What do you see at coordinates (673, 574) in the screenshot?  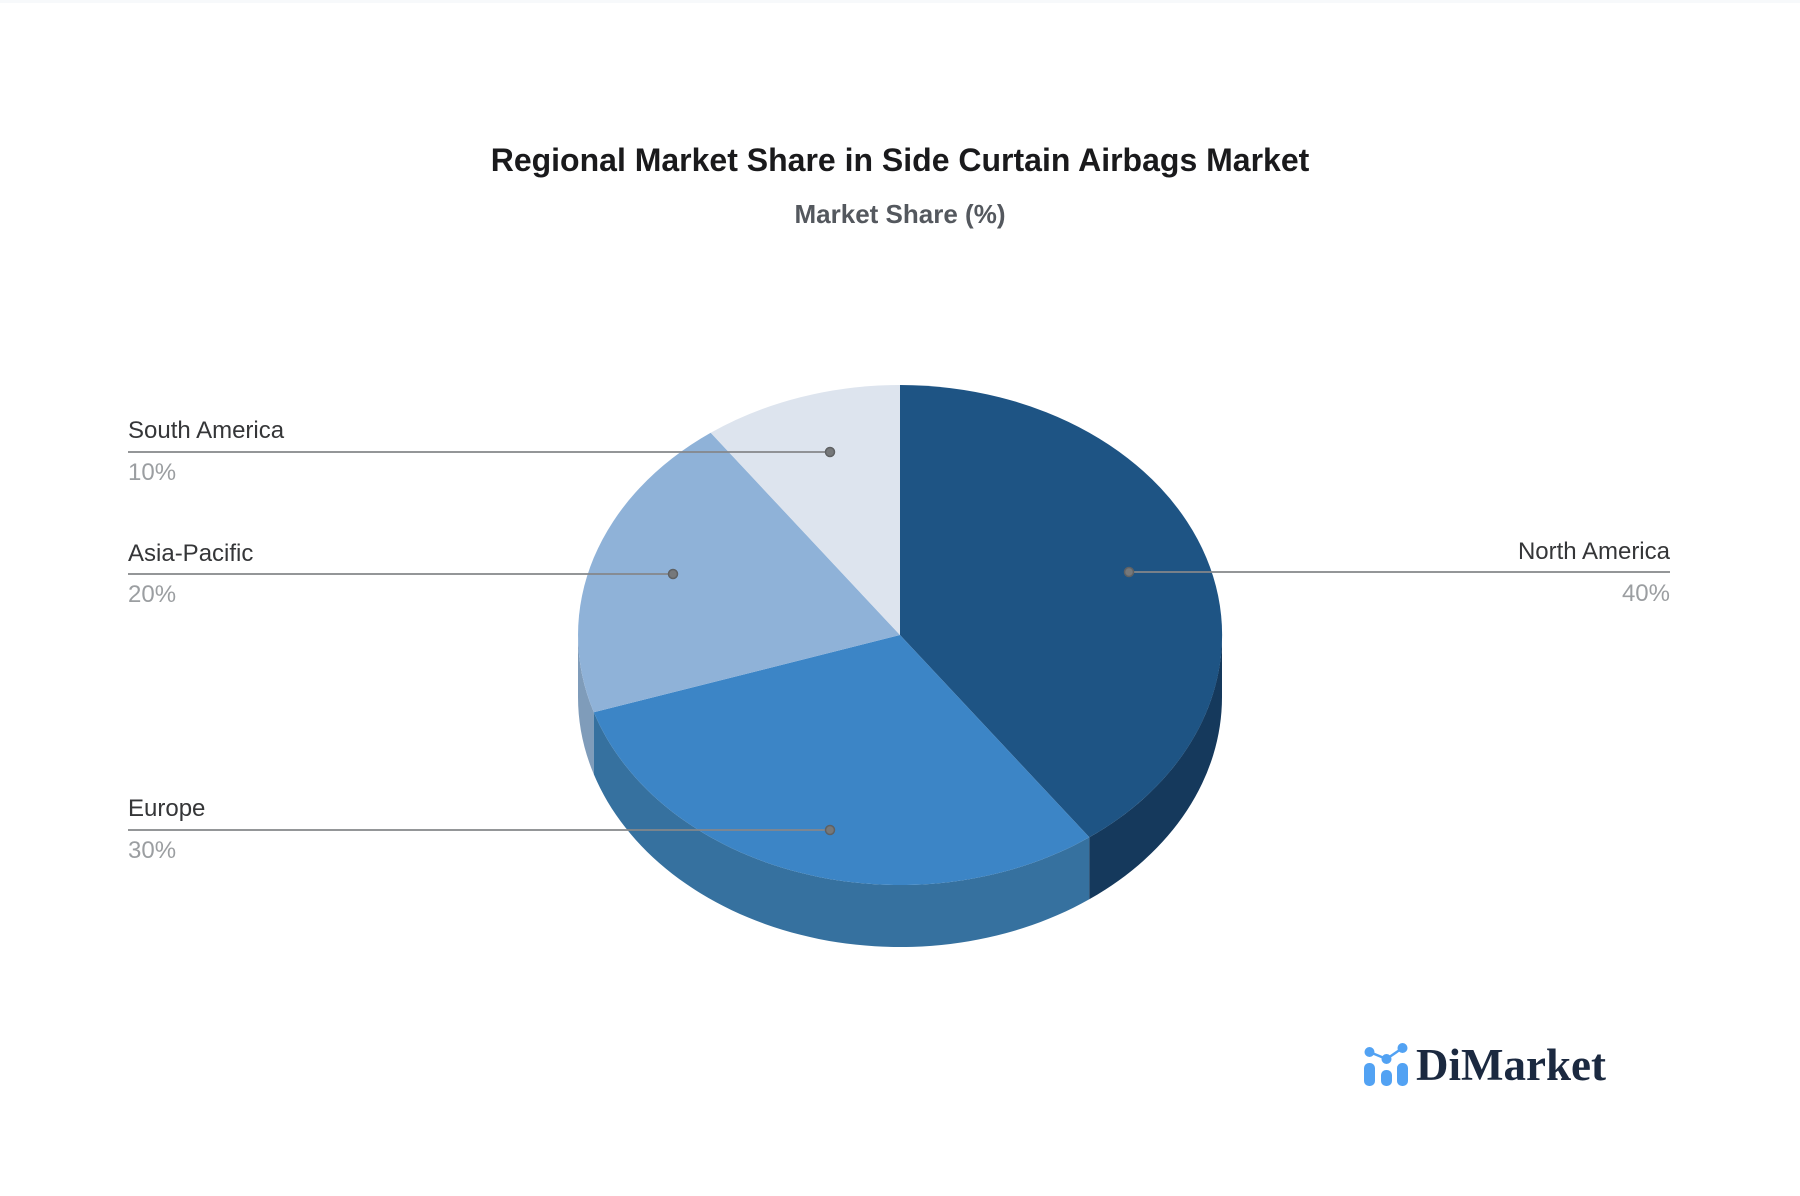 I see `leader-dot-asia-pacific` at bounding box center [673, 574].